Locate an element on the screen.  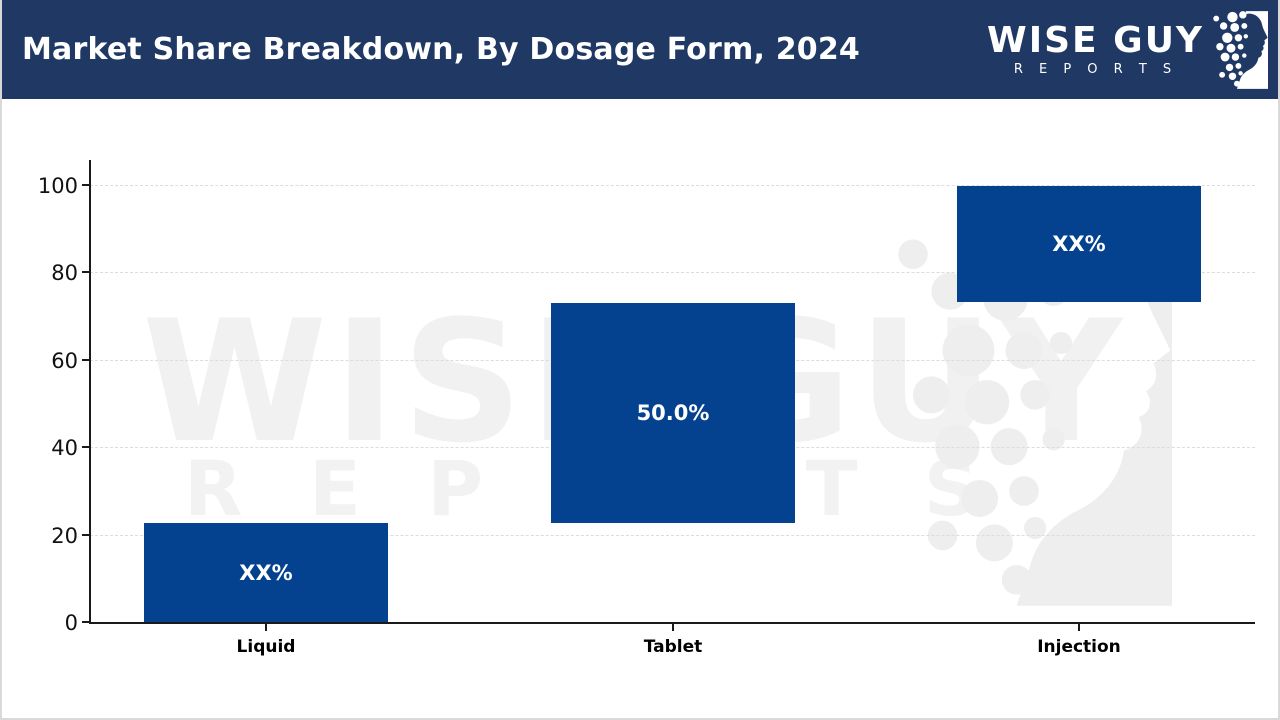
bar-label-tablet: 50.0% is located at coordinates (673, 413).